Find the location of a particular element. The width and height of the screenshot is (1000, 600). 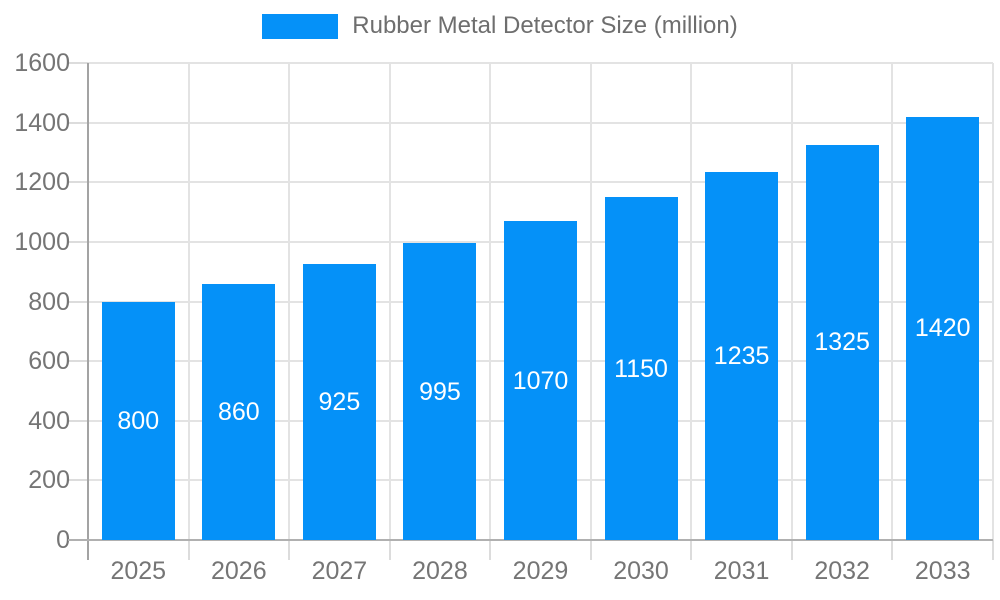

x-axis-line is located at coordinates (530, 540).